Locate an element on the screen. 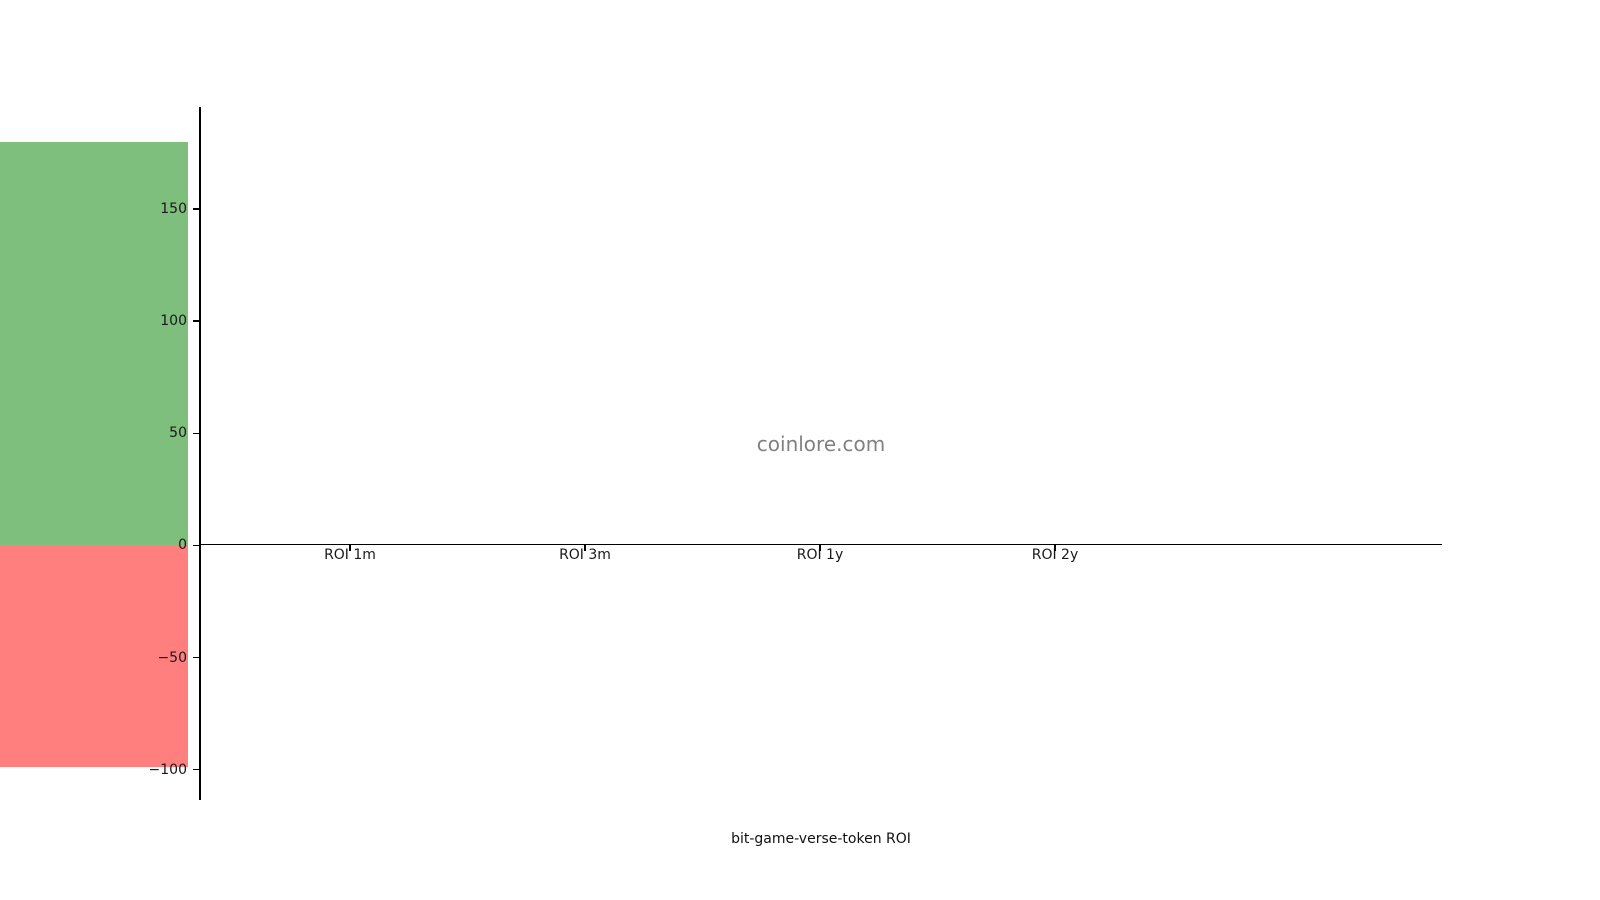 This screenshot has height=900, width=1600. x-tick-label-roi-1y: ROI 1y is located at coordinates (820, 555).